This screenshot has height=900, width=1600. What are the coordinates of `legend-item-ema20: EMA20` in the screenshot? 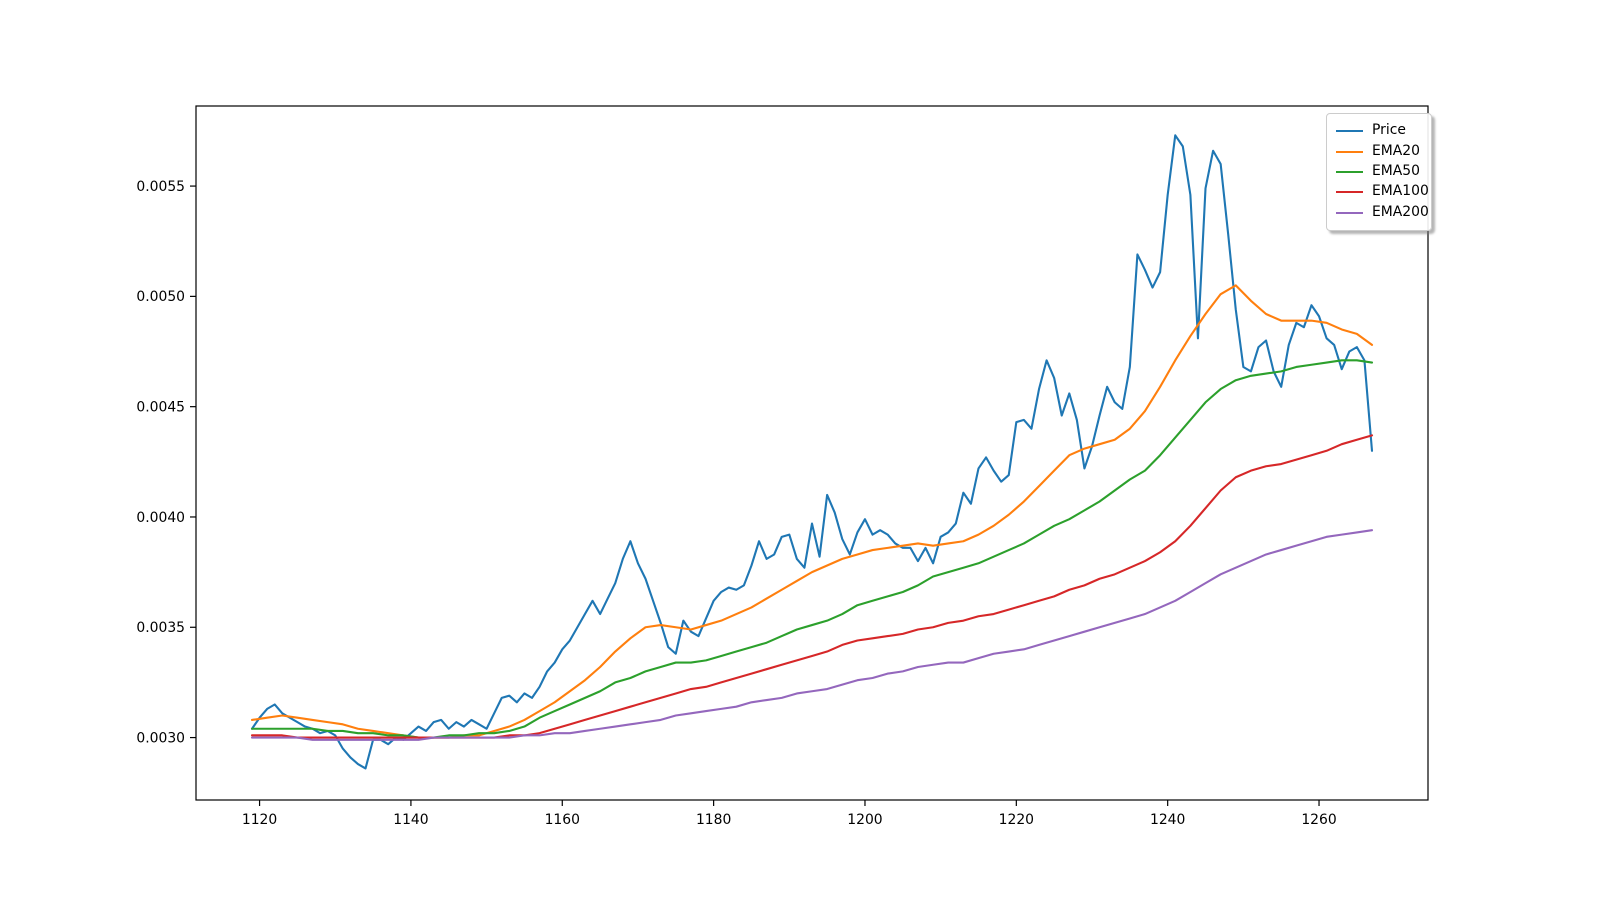 It's located at (1379, 151).